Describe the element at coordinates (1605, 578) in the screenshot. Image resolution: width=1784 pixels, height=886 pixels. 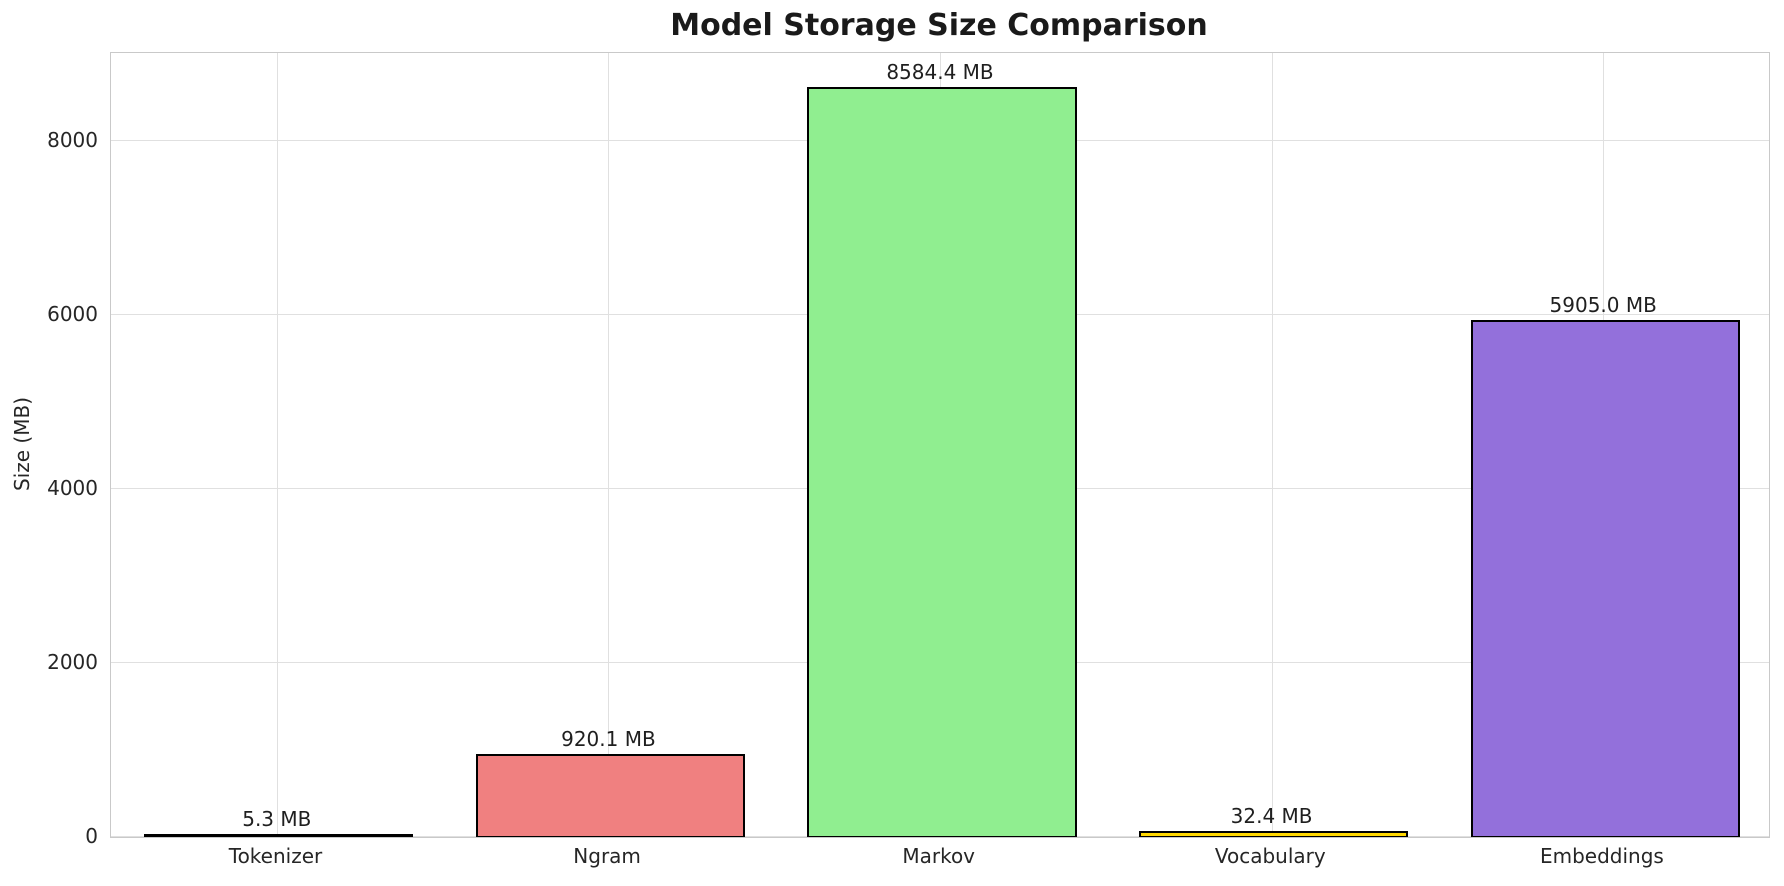
I see `bar-embeddings` at that location.